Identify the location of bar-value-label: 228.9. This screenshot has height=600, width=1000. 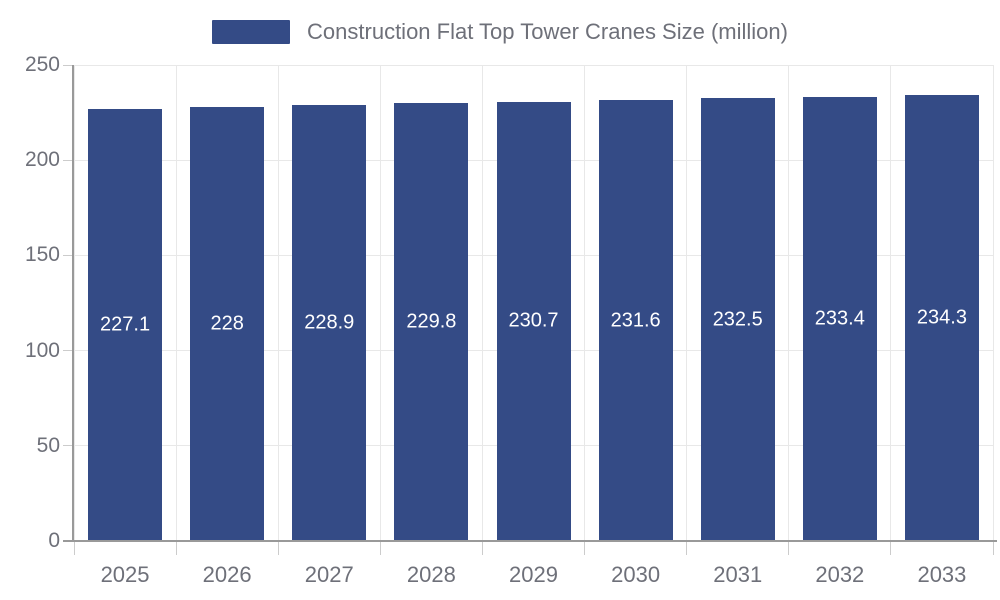
(329, 322).